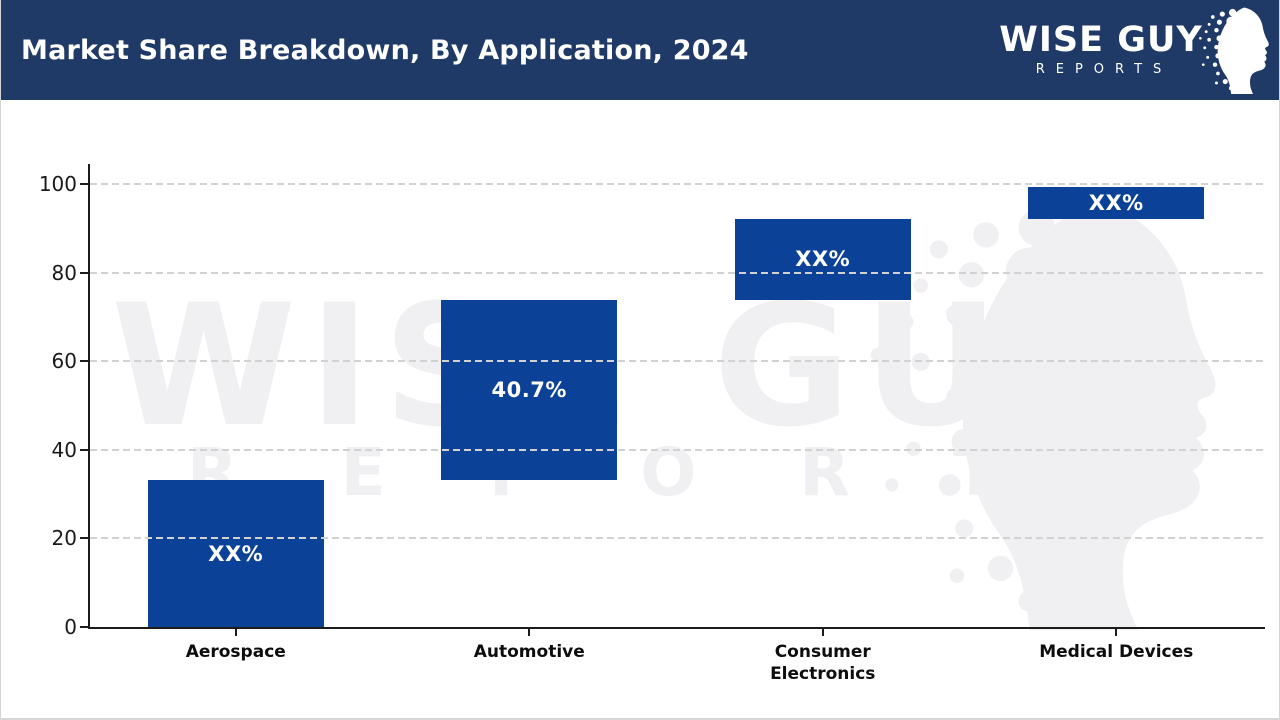  I want to click on bar-2: XX%, so click(822, 259).